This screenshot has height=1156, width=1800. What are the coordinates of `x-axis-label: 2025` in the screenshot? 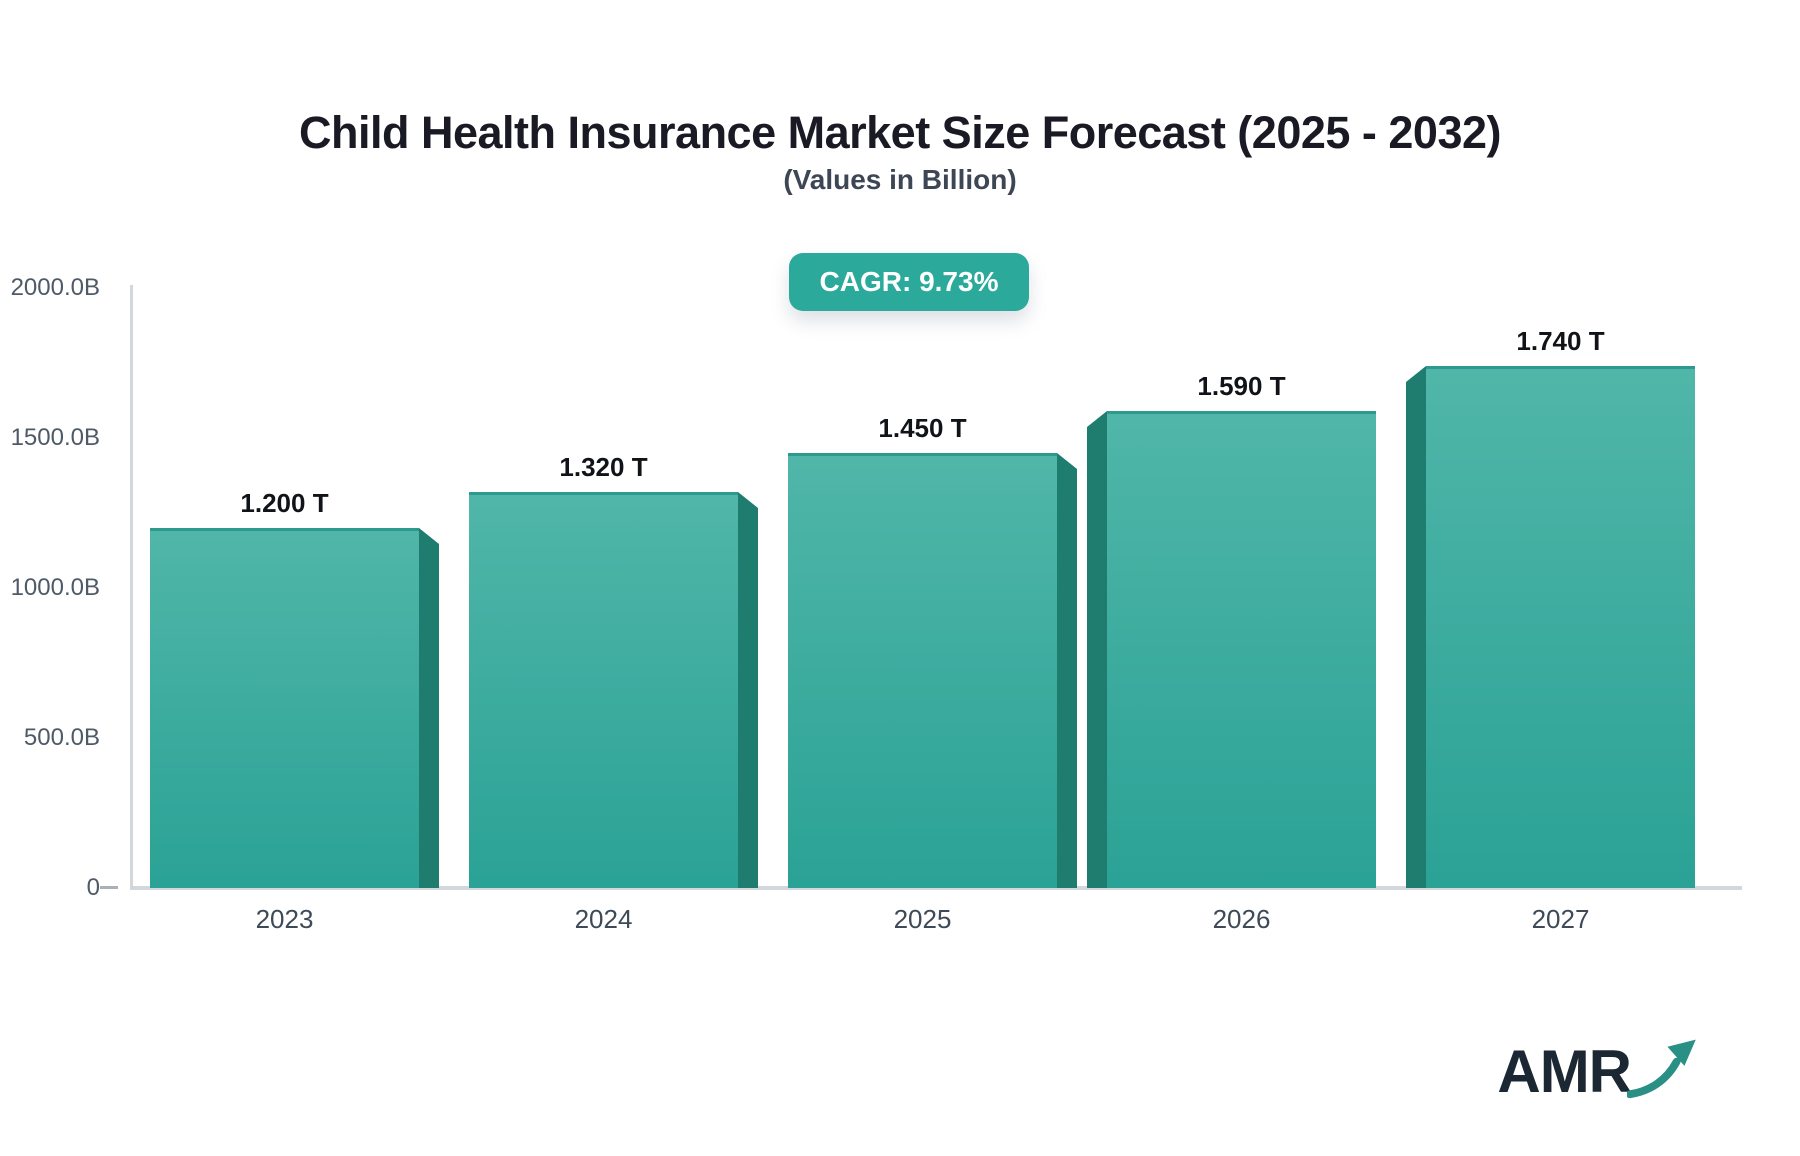 It's located at (922, 919).